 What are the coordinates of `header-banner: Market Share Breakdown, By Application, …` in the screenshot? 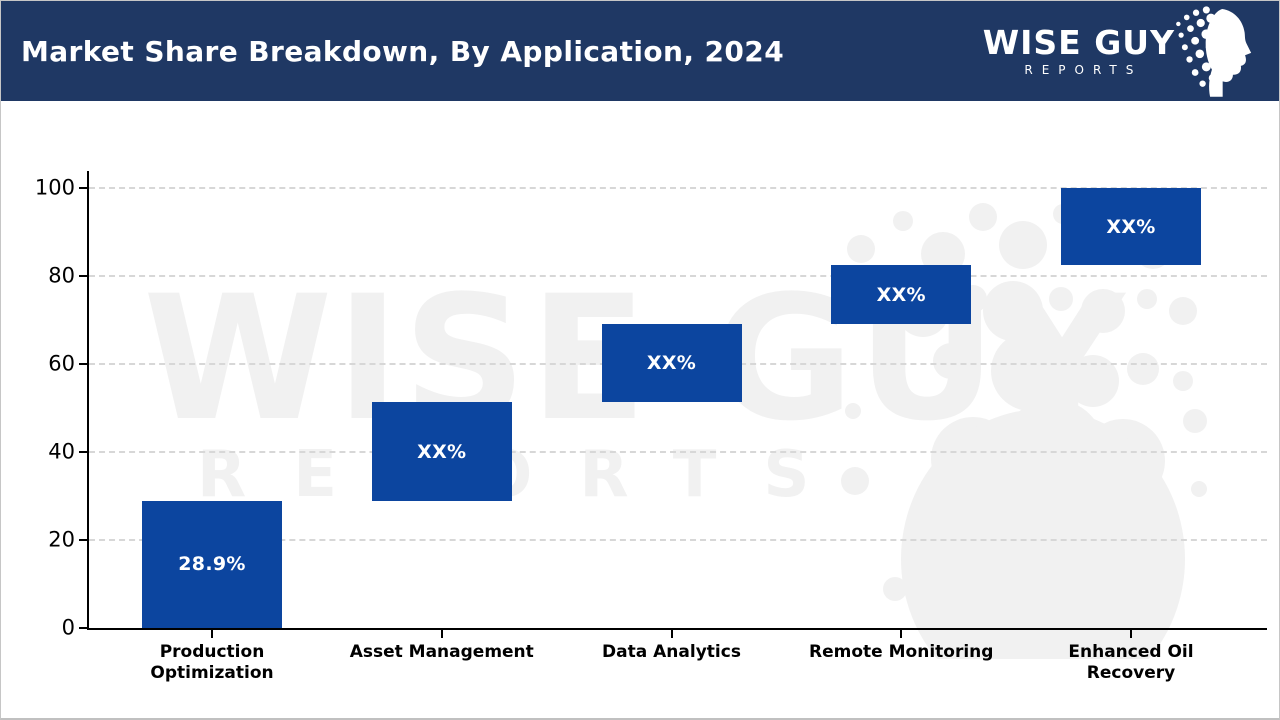 It's located at (640, 51).